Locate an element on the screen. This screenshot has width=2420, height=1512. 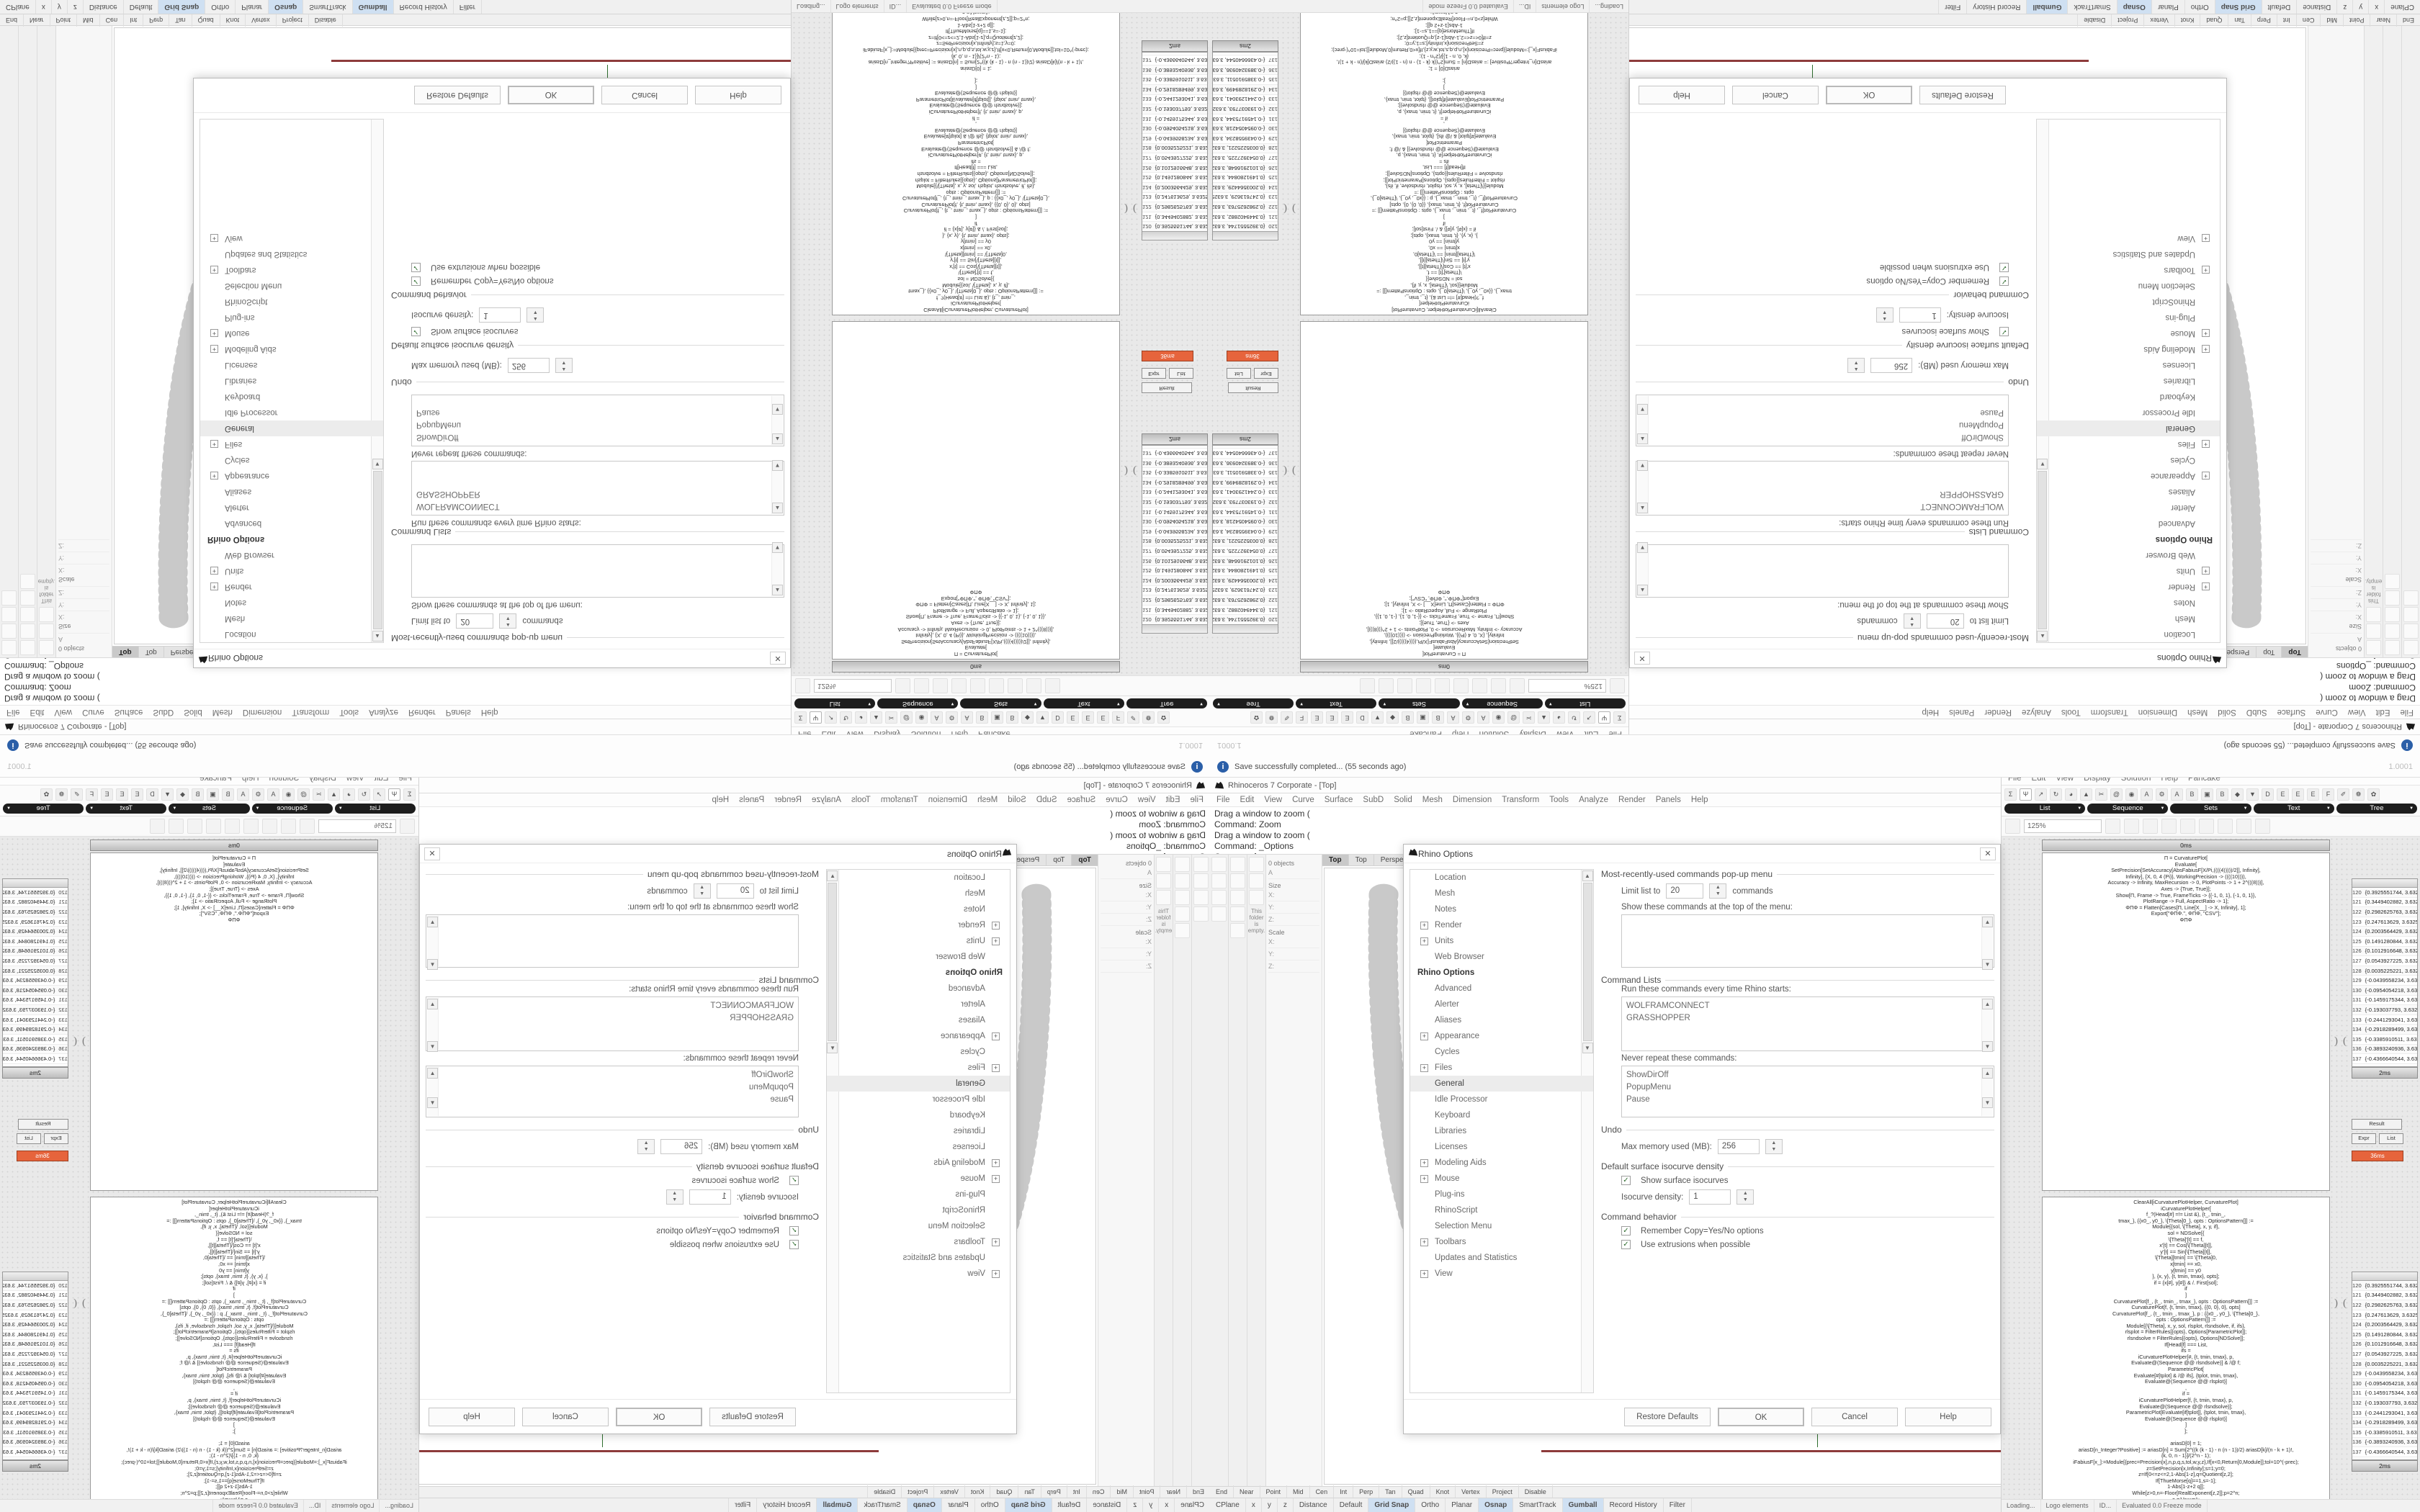
options-tree-item-libraries: Libraries is located at coordinates (1502, 1131).